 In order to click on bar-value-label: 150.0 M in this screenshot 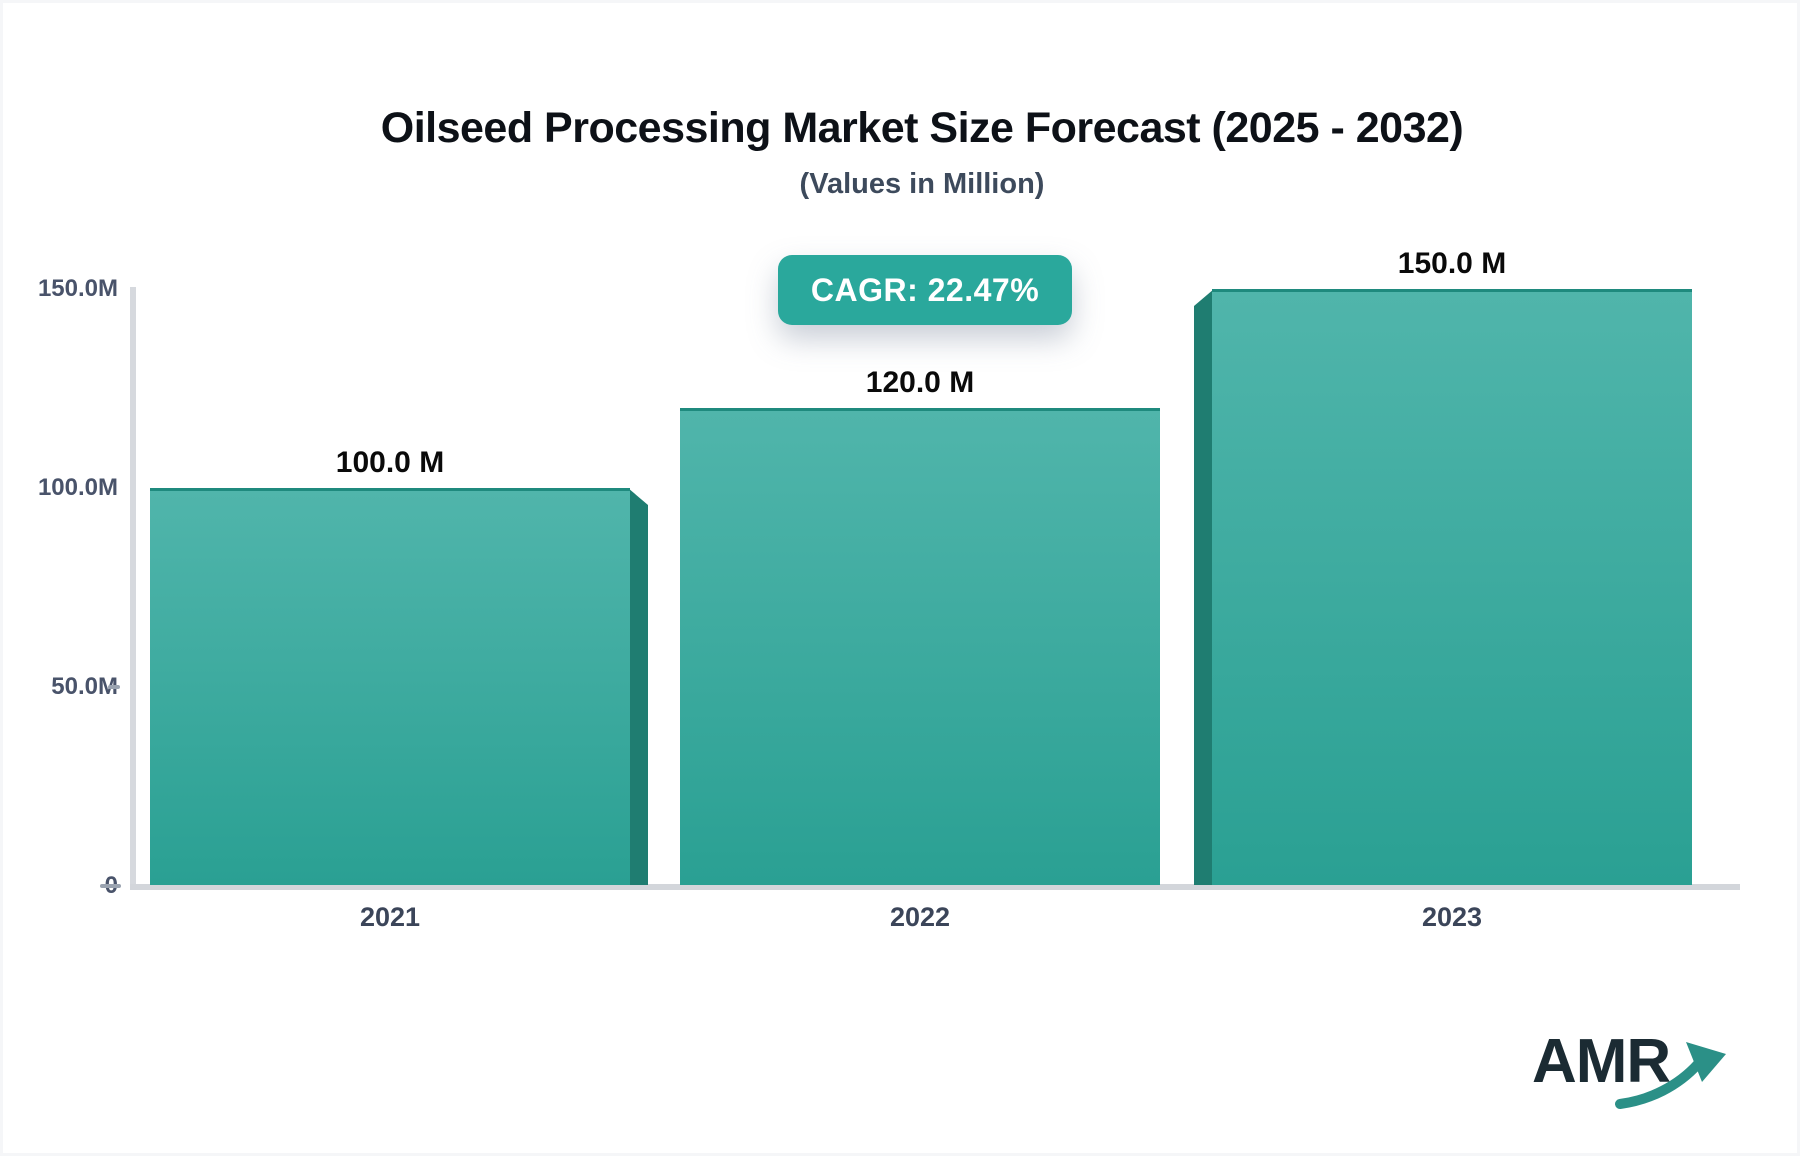, I will do `click(1452, 263)`.